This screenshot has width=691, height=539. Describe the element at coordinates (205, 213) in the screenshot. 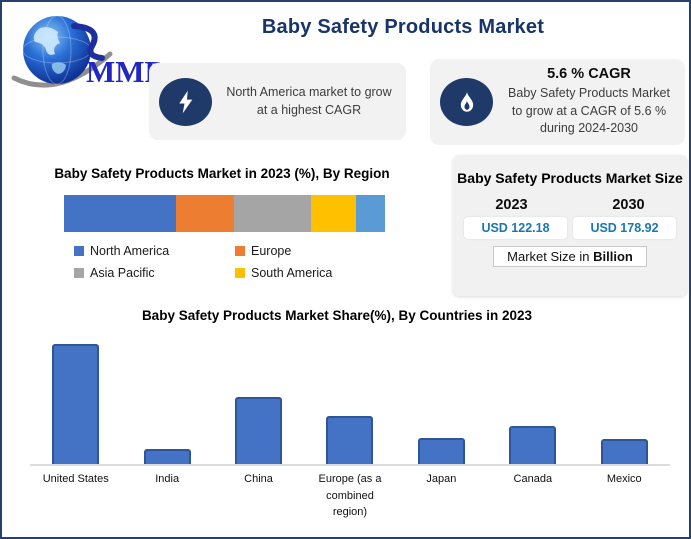

I see `region-segment-europe` at that location.